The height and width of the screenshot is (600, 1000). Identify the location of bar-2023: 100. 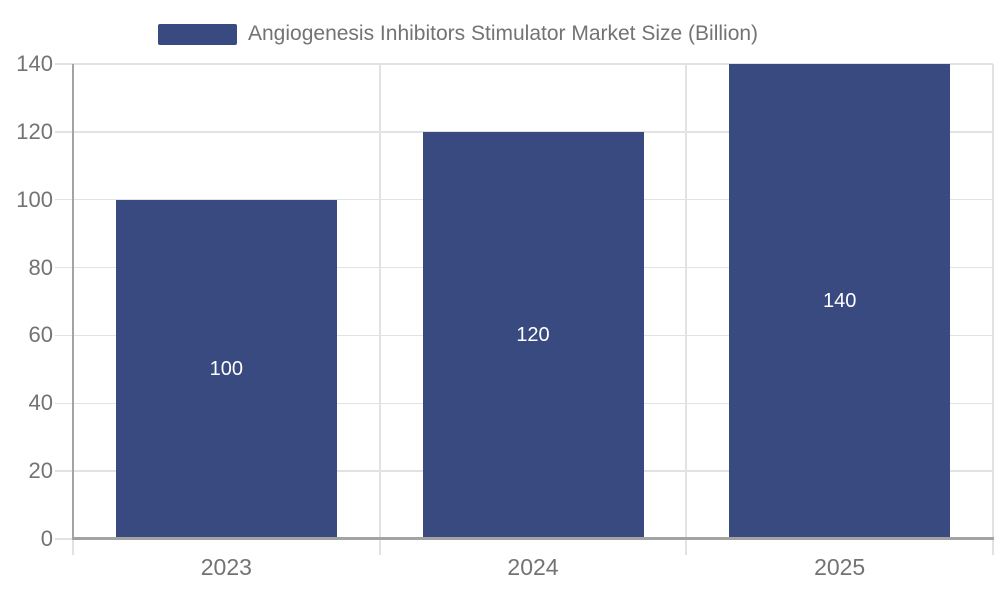
(226, 369).